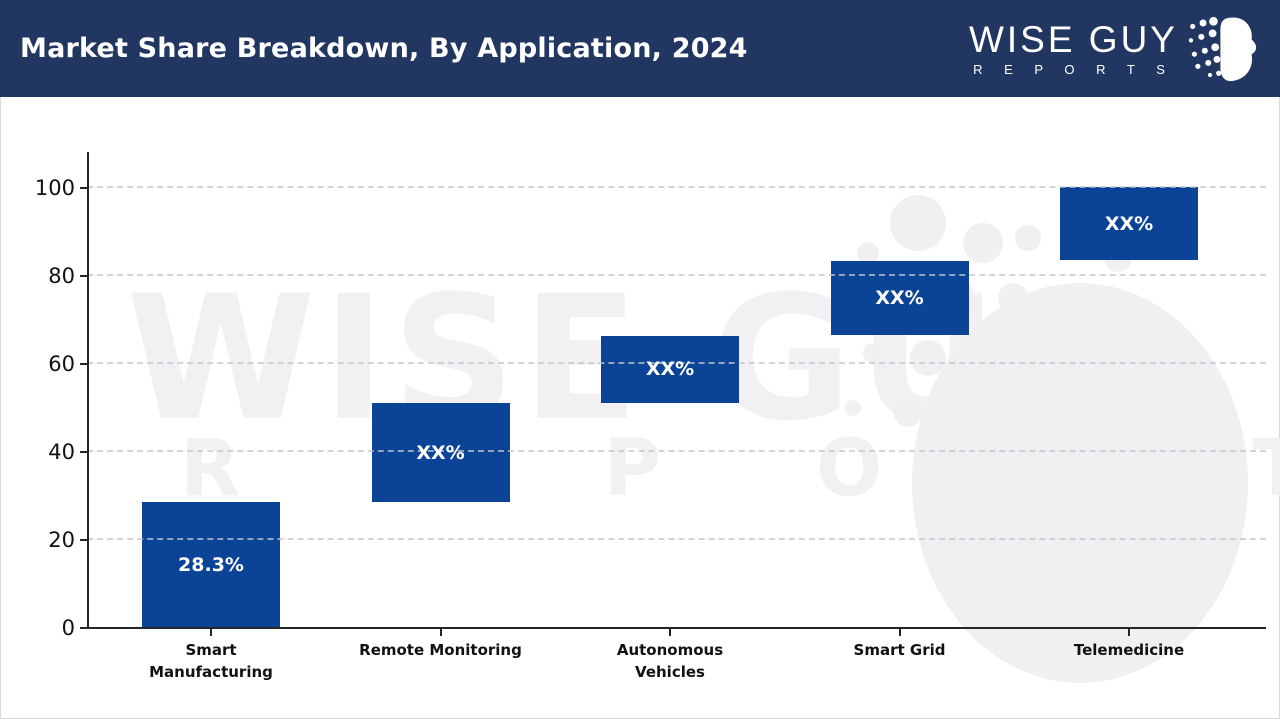 The width and height of the screenshot is (1280, 720). I want to click on bar-remote-monitoring, so click(440, 452).